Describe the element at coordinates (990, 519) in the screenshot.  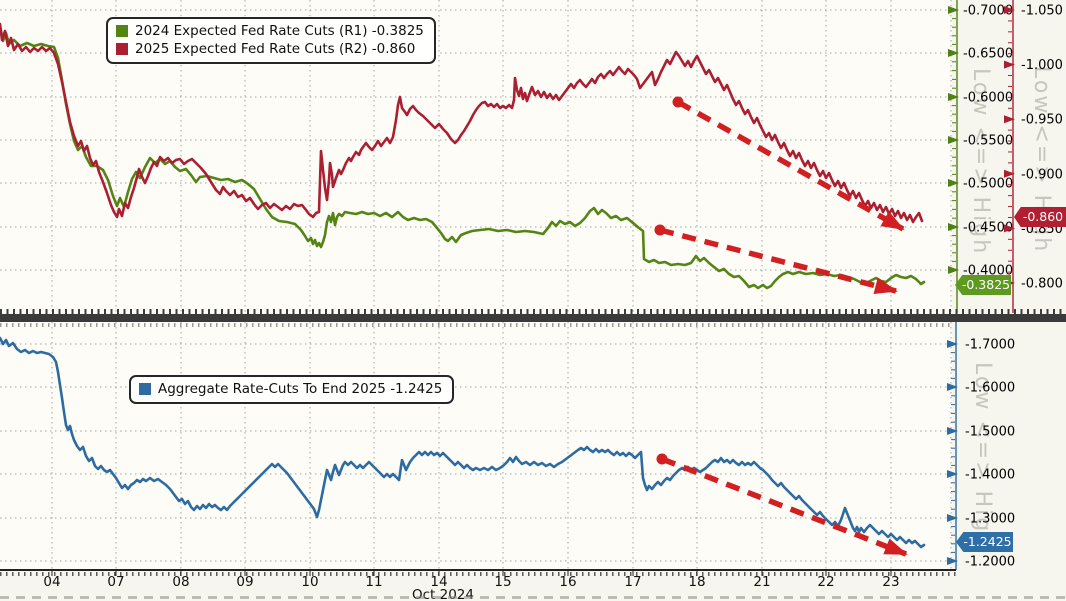
I see `axis-tick-label: -1.3000` at that location.